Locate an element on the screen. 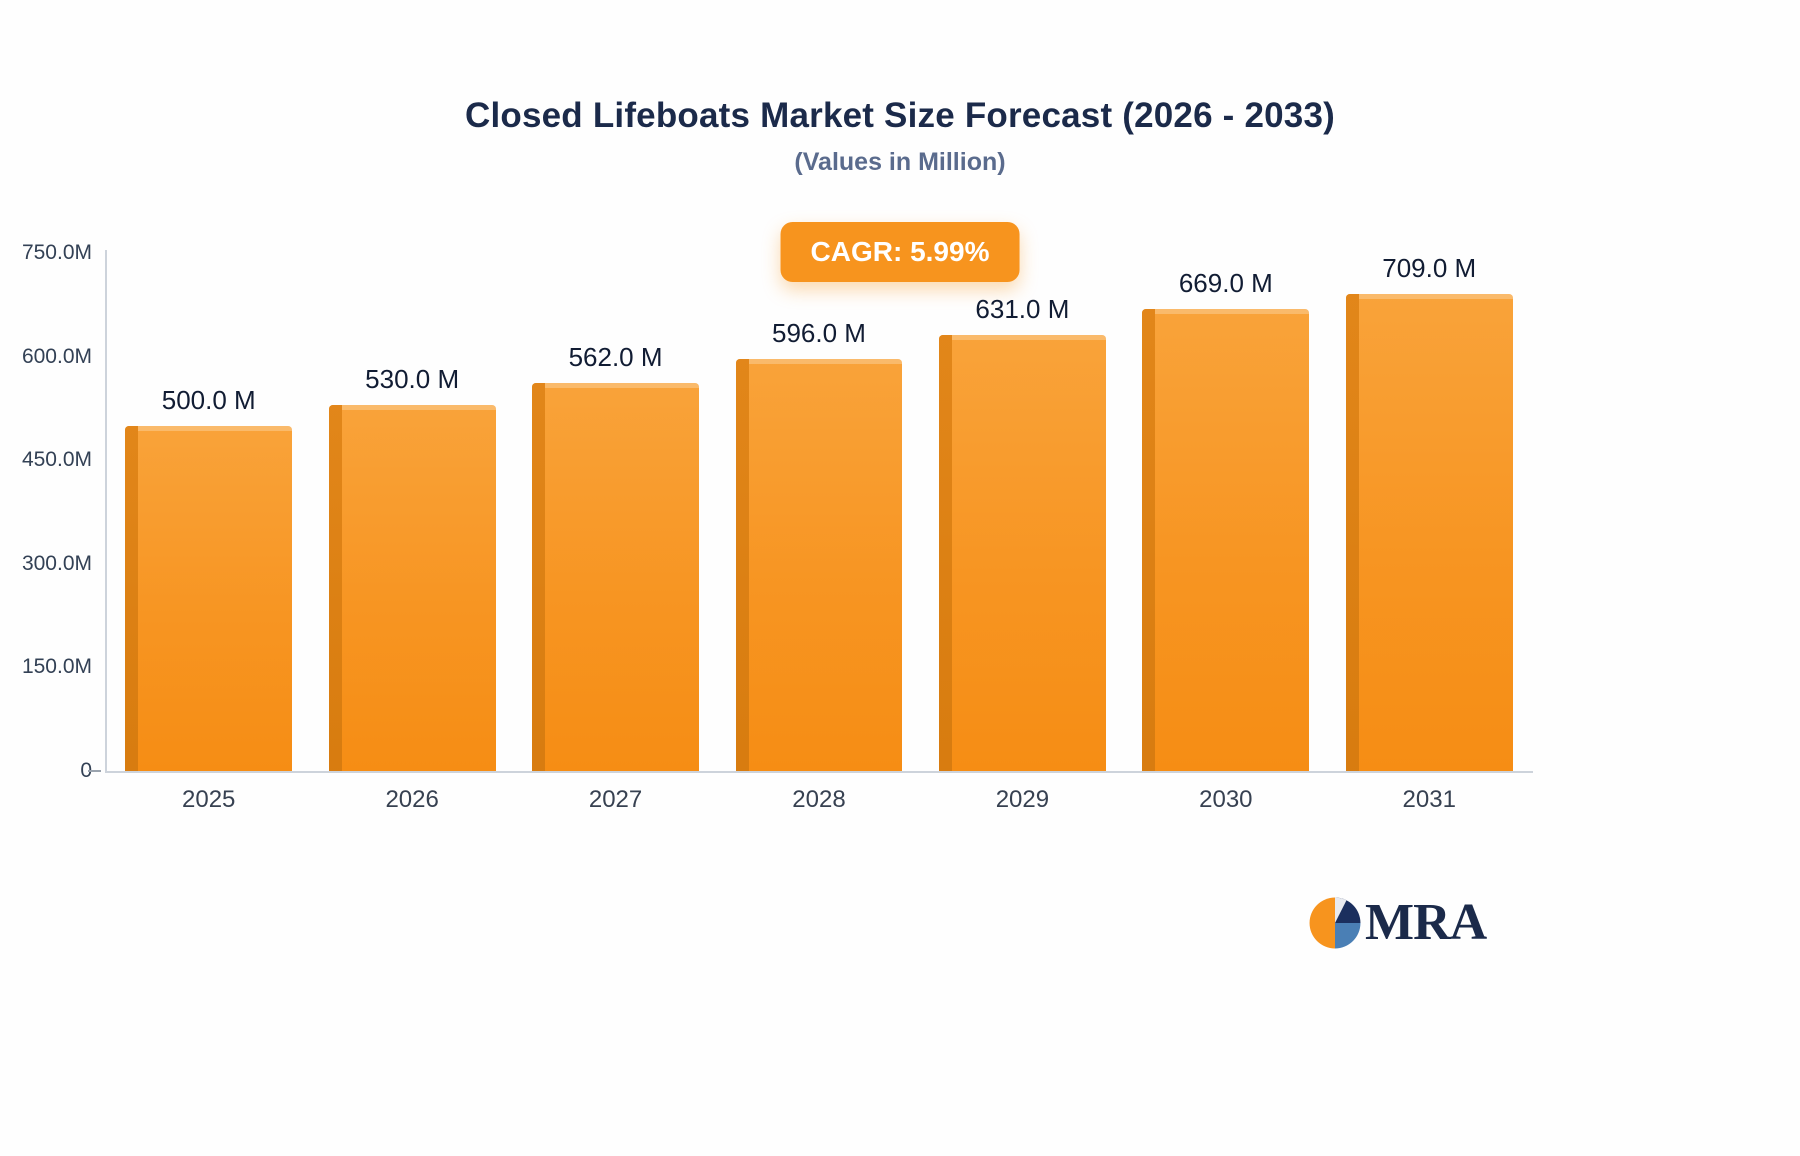  bar-group-2031: 709.0 M is located at coordinates (1429, 512).